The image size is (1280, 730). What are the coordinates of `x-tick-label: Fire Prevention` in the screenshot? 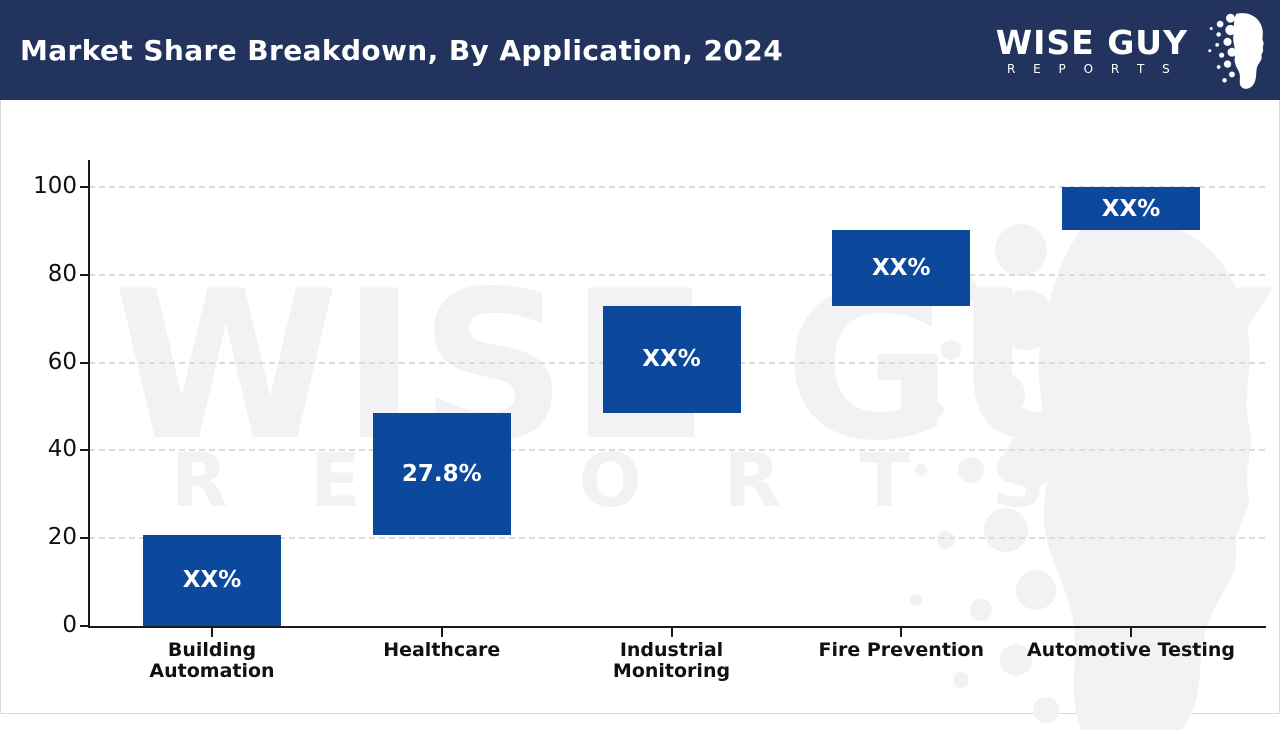 It's located at (901, 650).